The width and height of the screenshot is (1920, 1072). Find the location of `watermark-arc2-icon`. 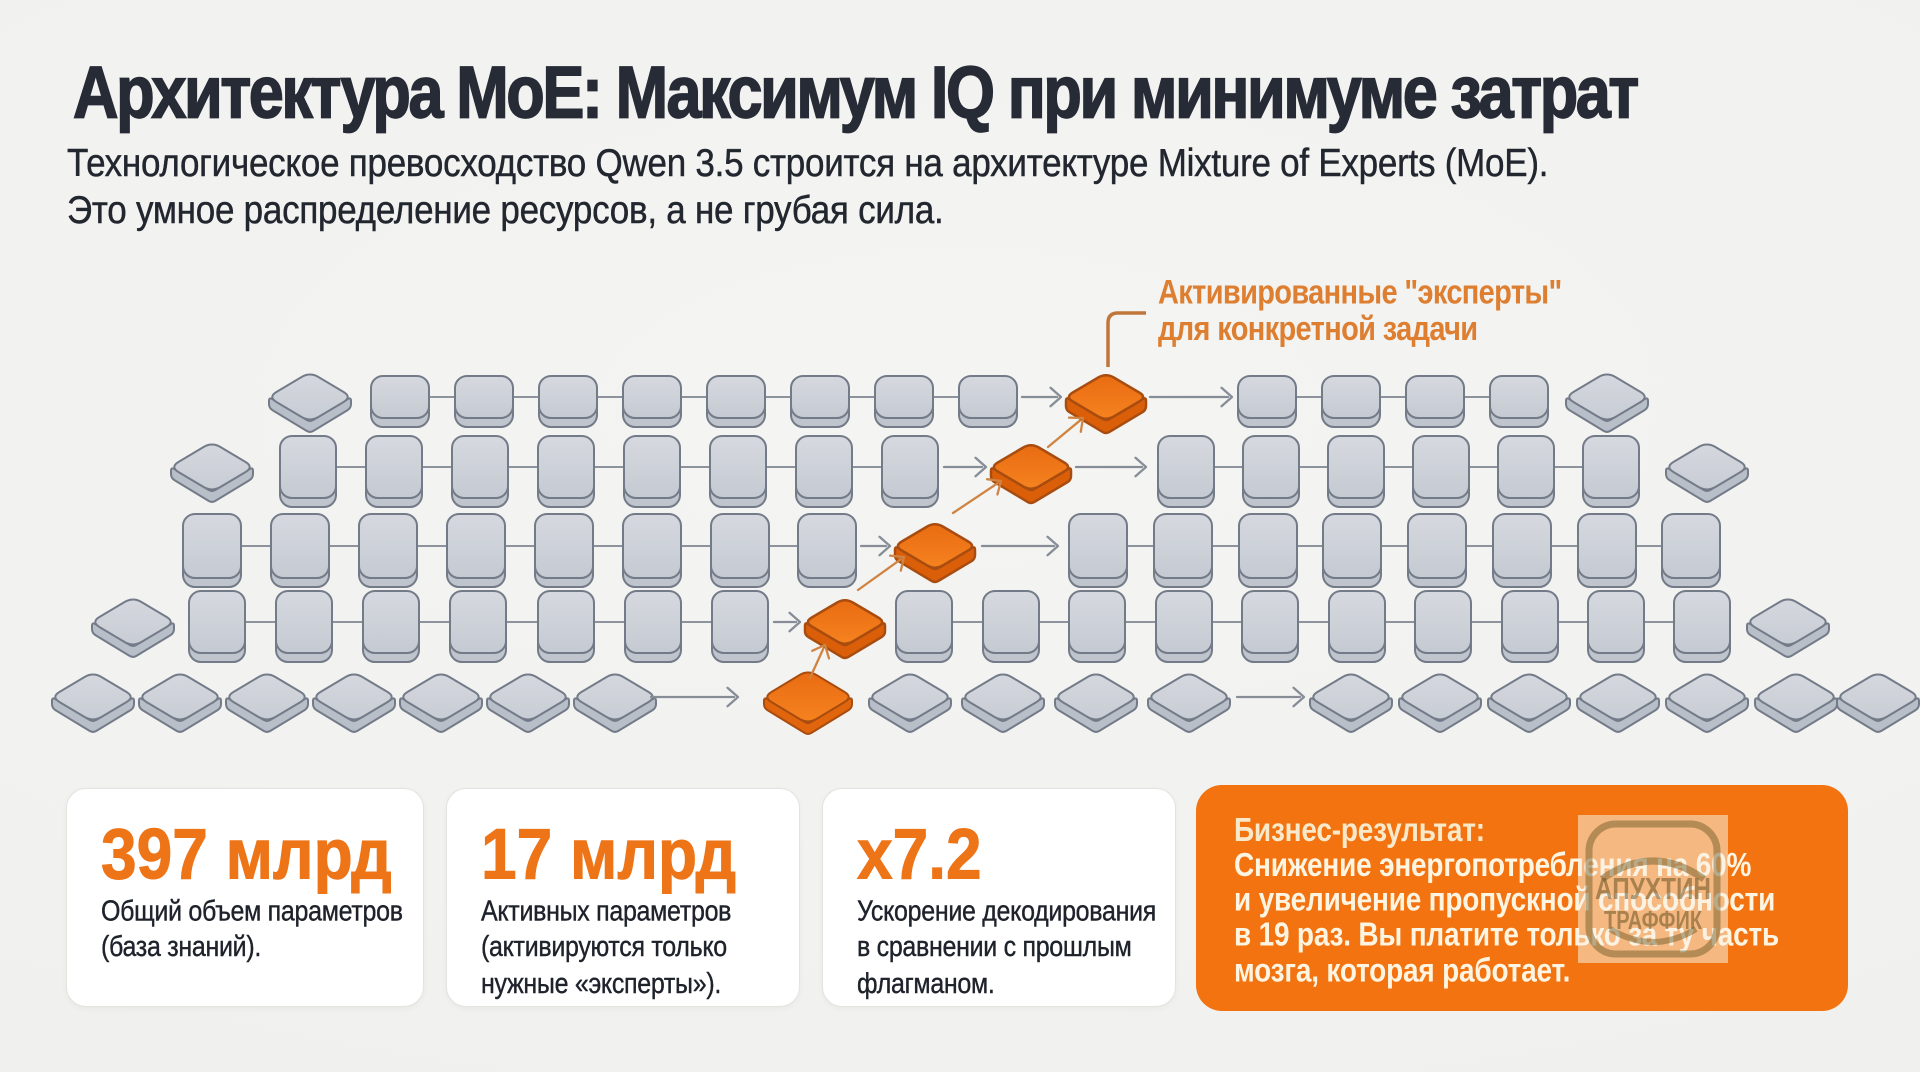

watermark-arc2-icon is located at coordinates (1653, 935).